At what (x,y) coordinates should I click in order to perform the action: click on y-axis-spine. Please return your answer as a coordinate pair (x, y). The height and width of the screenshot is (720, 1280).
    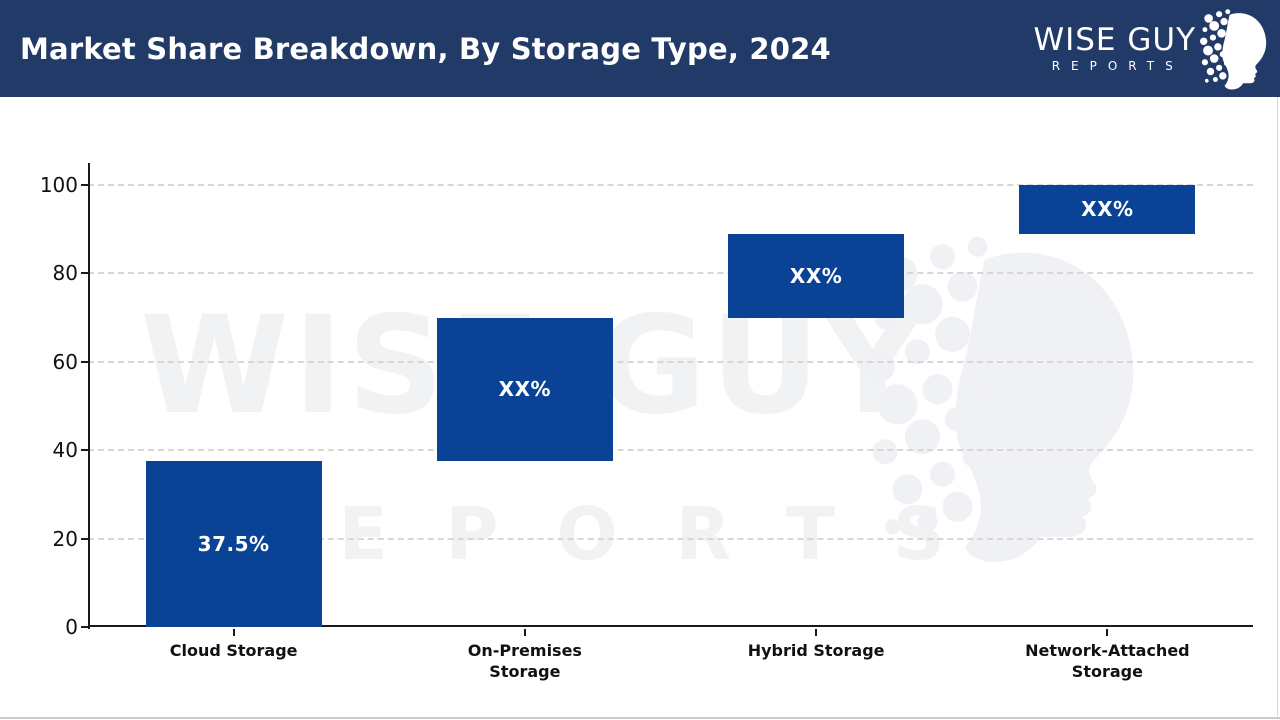
    Looking at the image, I should click on (89, 396).